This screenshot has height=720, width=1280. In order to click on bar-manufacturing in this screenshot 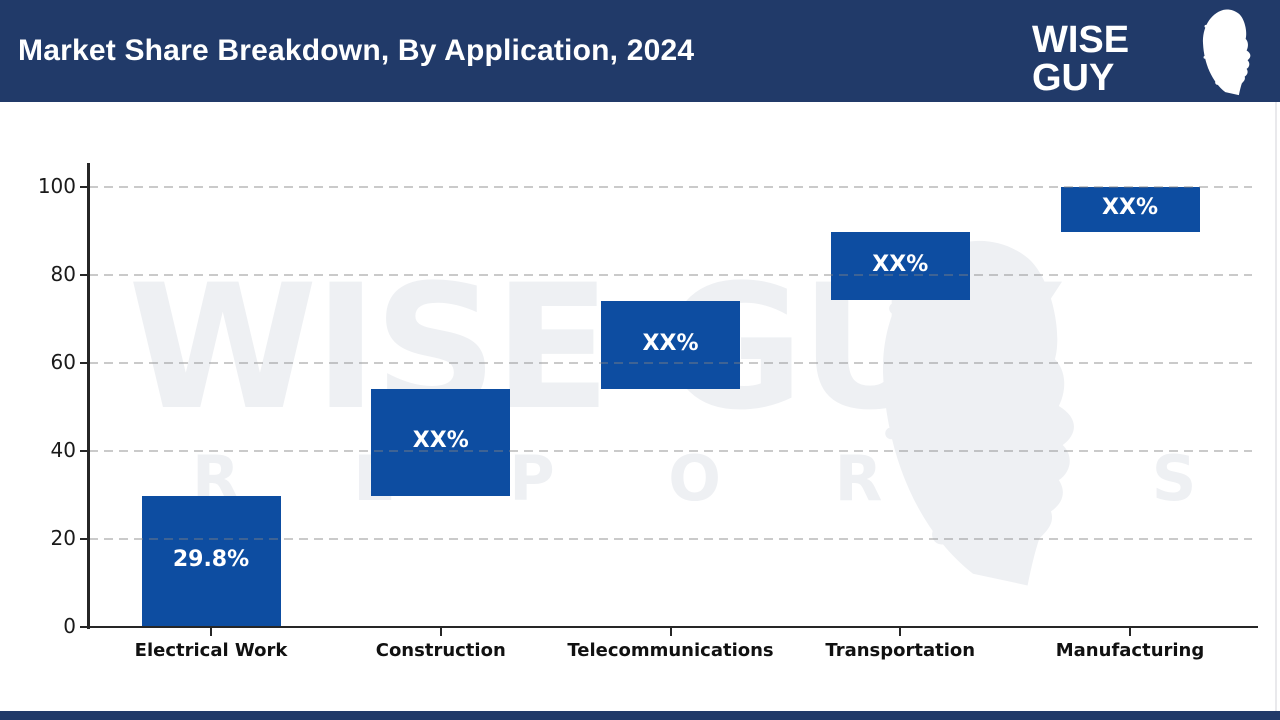, I will do `click(1130, 209)`.